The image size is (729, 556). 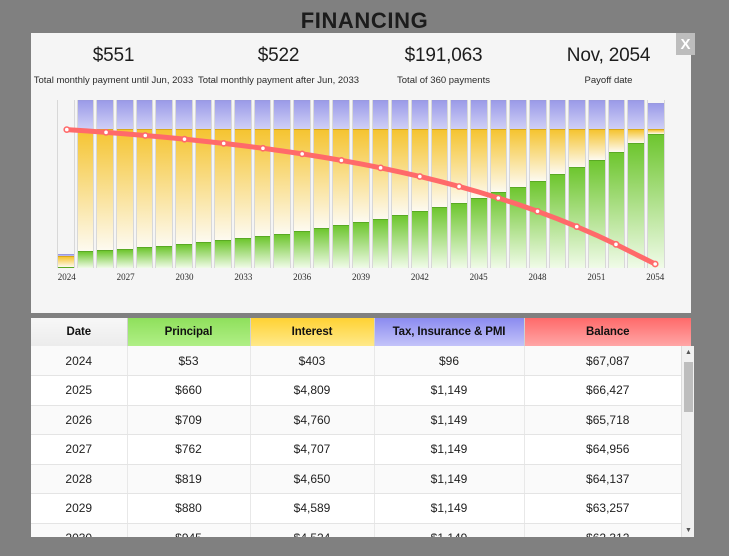 I want to click on table-row: 2028 $819 $4,650 $1,149 $64,137, so click(x=361, y=479).